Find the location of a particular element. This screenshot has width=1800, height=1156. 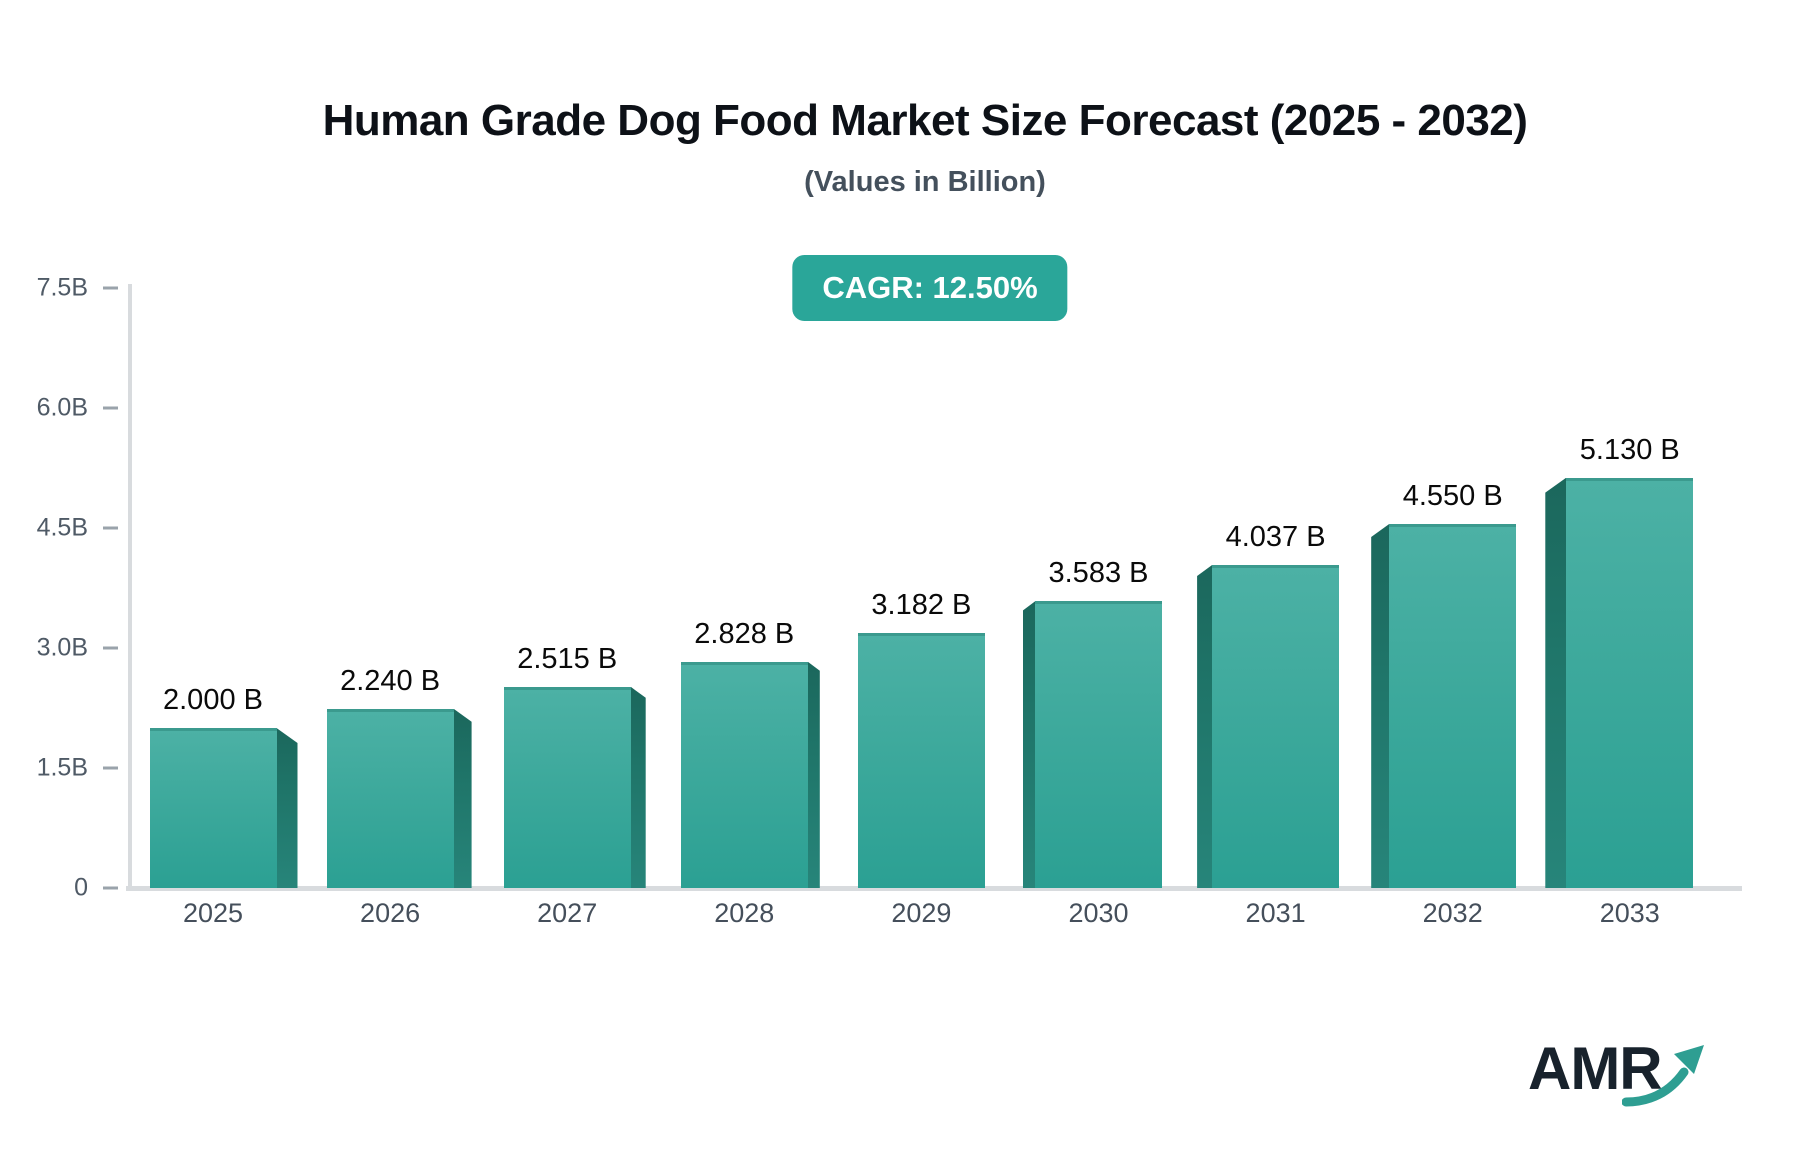

bar-value-label: 3.182 B is located at coordinates (921, 605).